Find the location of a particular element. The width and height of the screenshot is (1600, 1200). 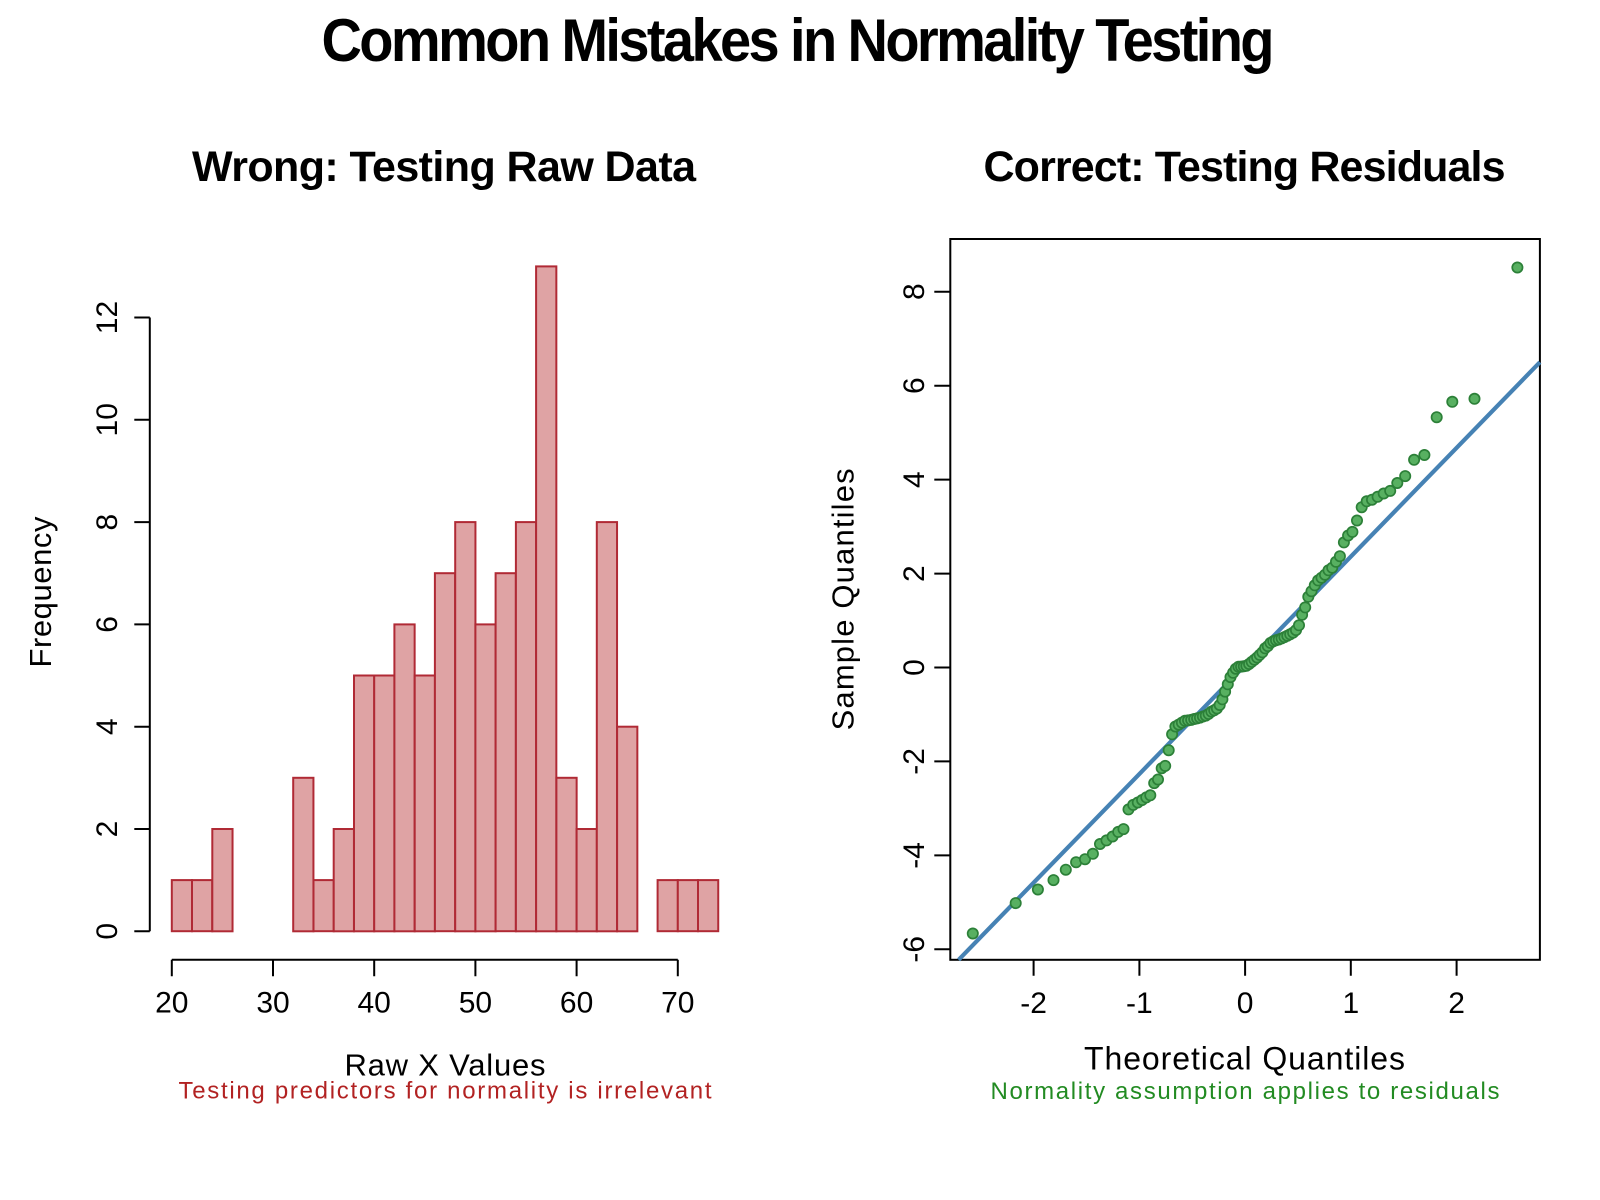

svg-text: 20 is located at coordinates (171, 1002).